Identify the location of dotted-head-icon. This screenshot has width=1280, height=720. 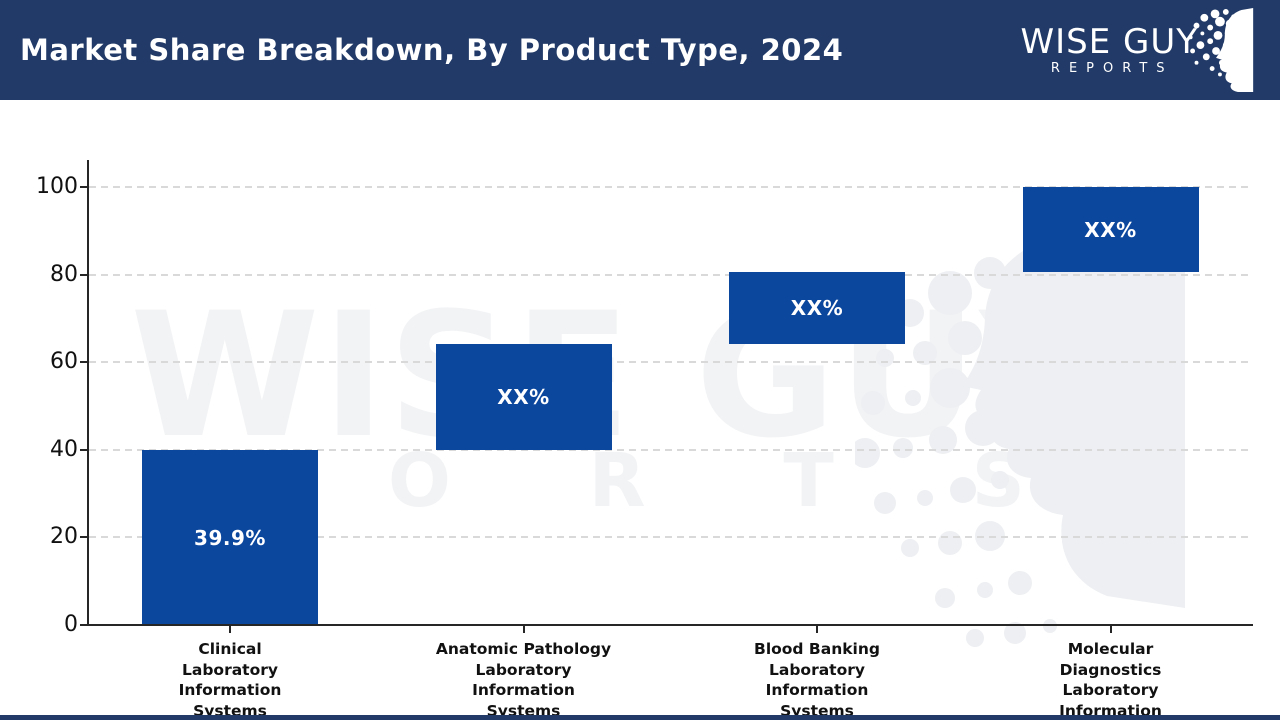
(1221, 50).